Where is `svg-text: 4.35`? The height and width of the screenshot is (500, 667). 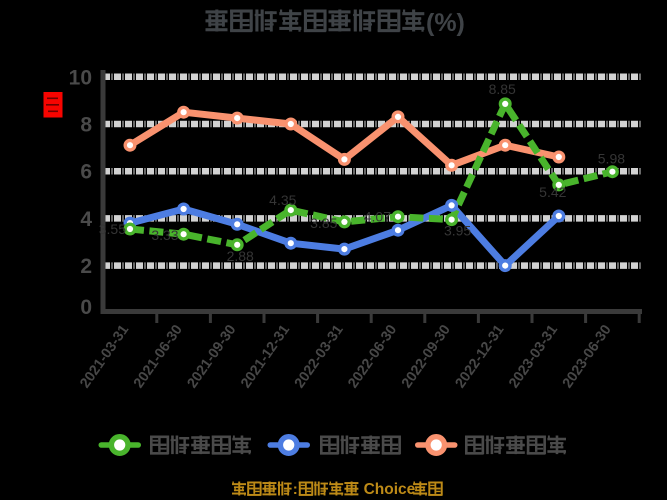
svg-text: 4.35 is located at coordinates (282, 200).